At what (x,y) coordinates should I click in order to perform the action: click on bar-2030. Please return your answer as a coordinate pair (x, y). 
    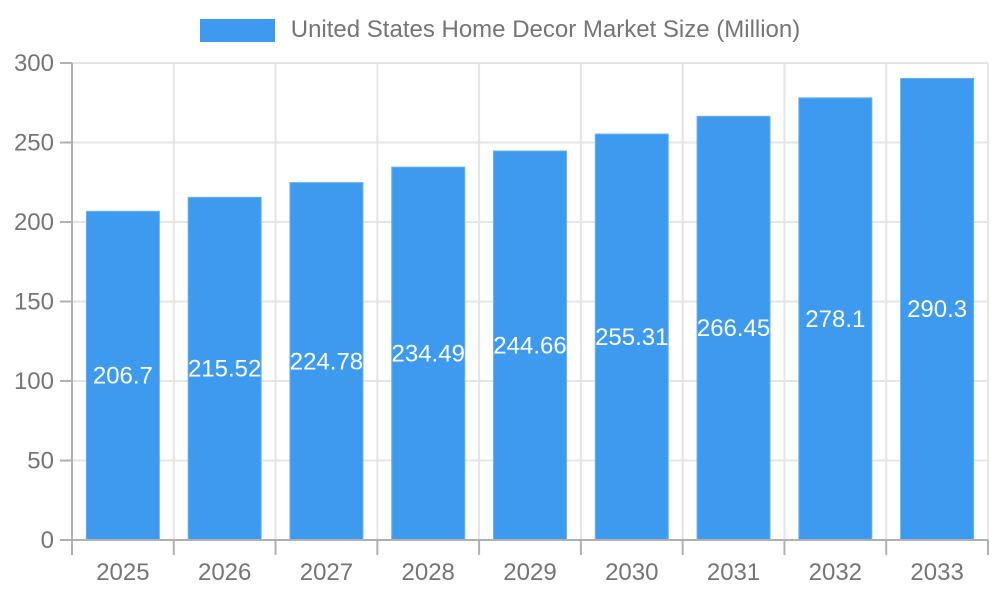
    Looking at the image, I should click on (631, 337).